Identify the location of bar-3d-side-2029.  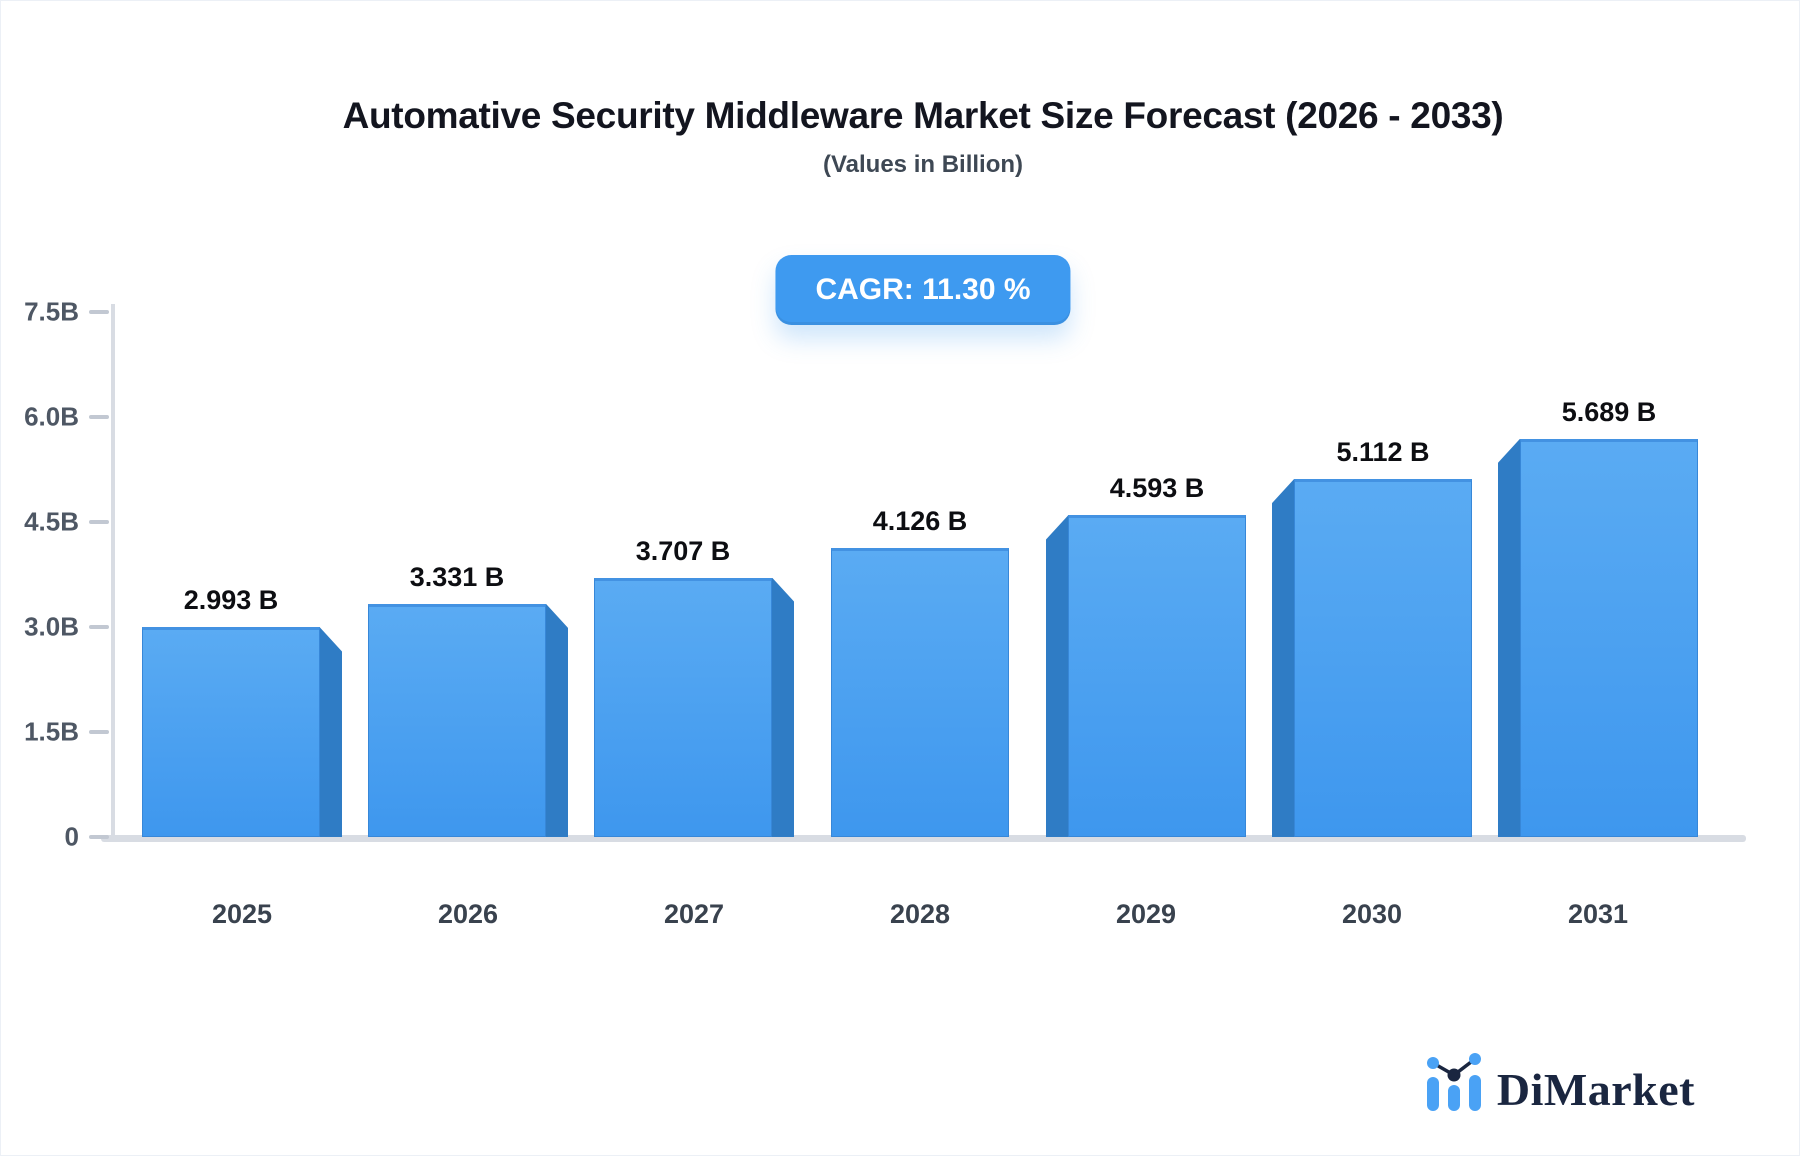
(1057, 676).